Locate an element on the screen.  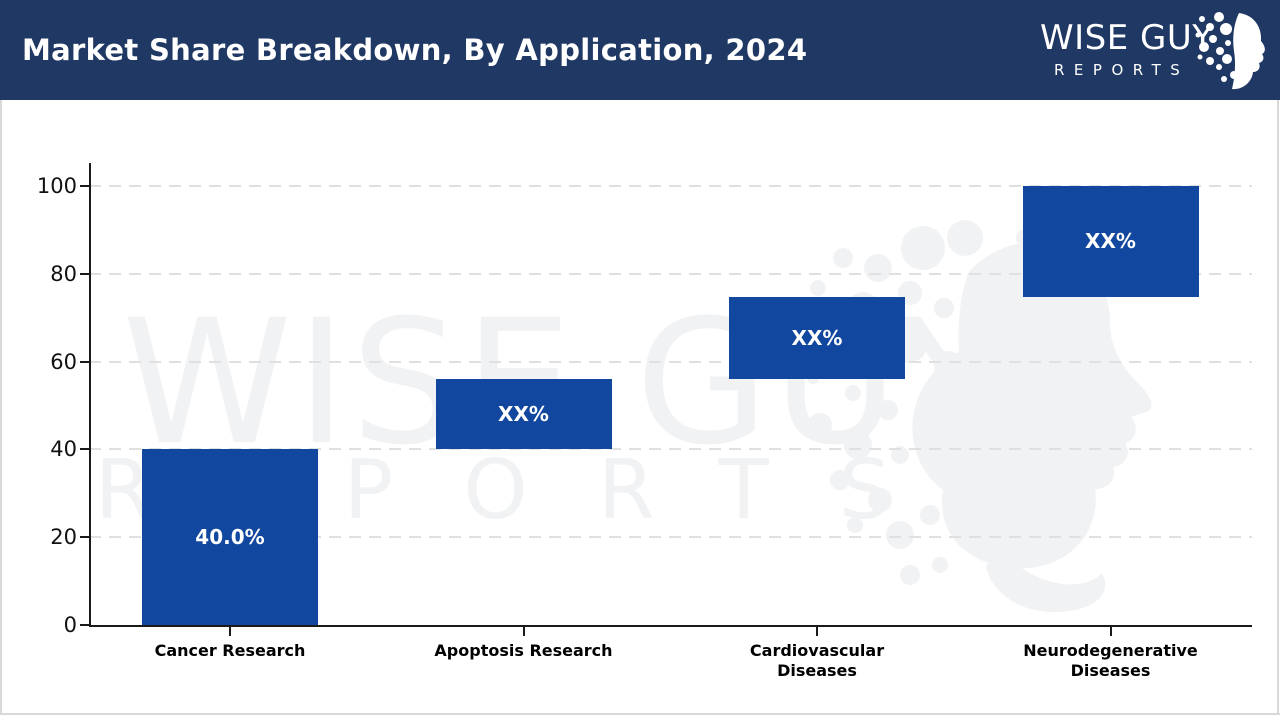
x-label-apoptosis-research: Apoptosis Research is located at coordinates (523, 650).